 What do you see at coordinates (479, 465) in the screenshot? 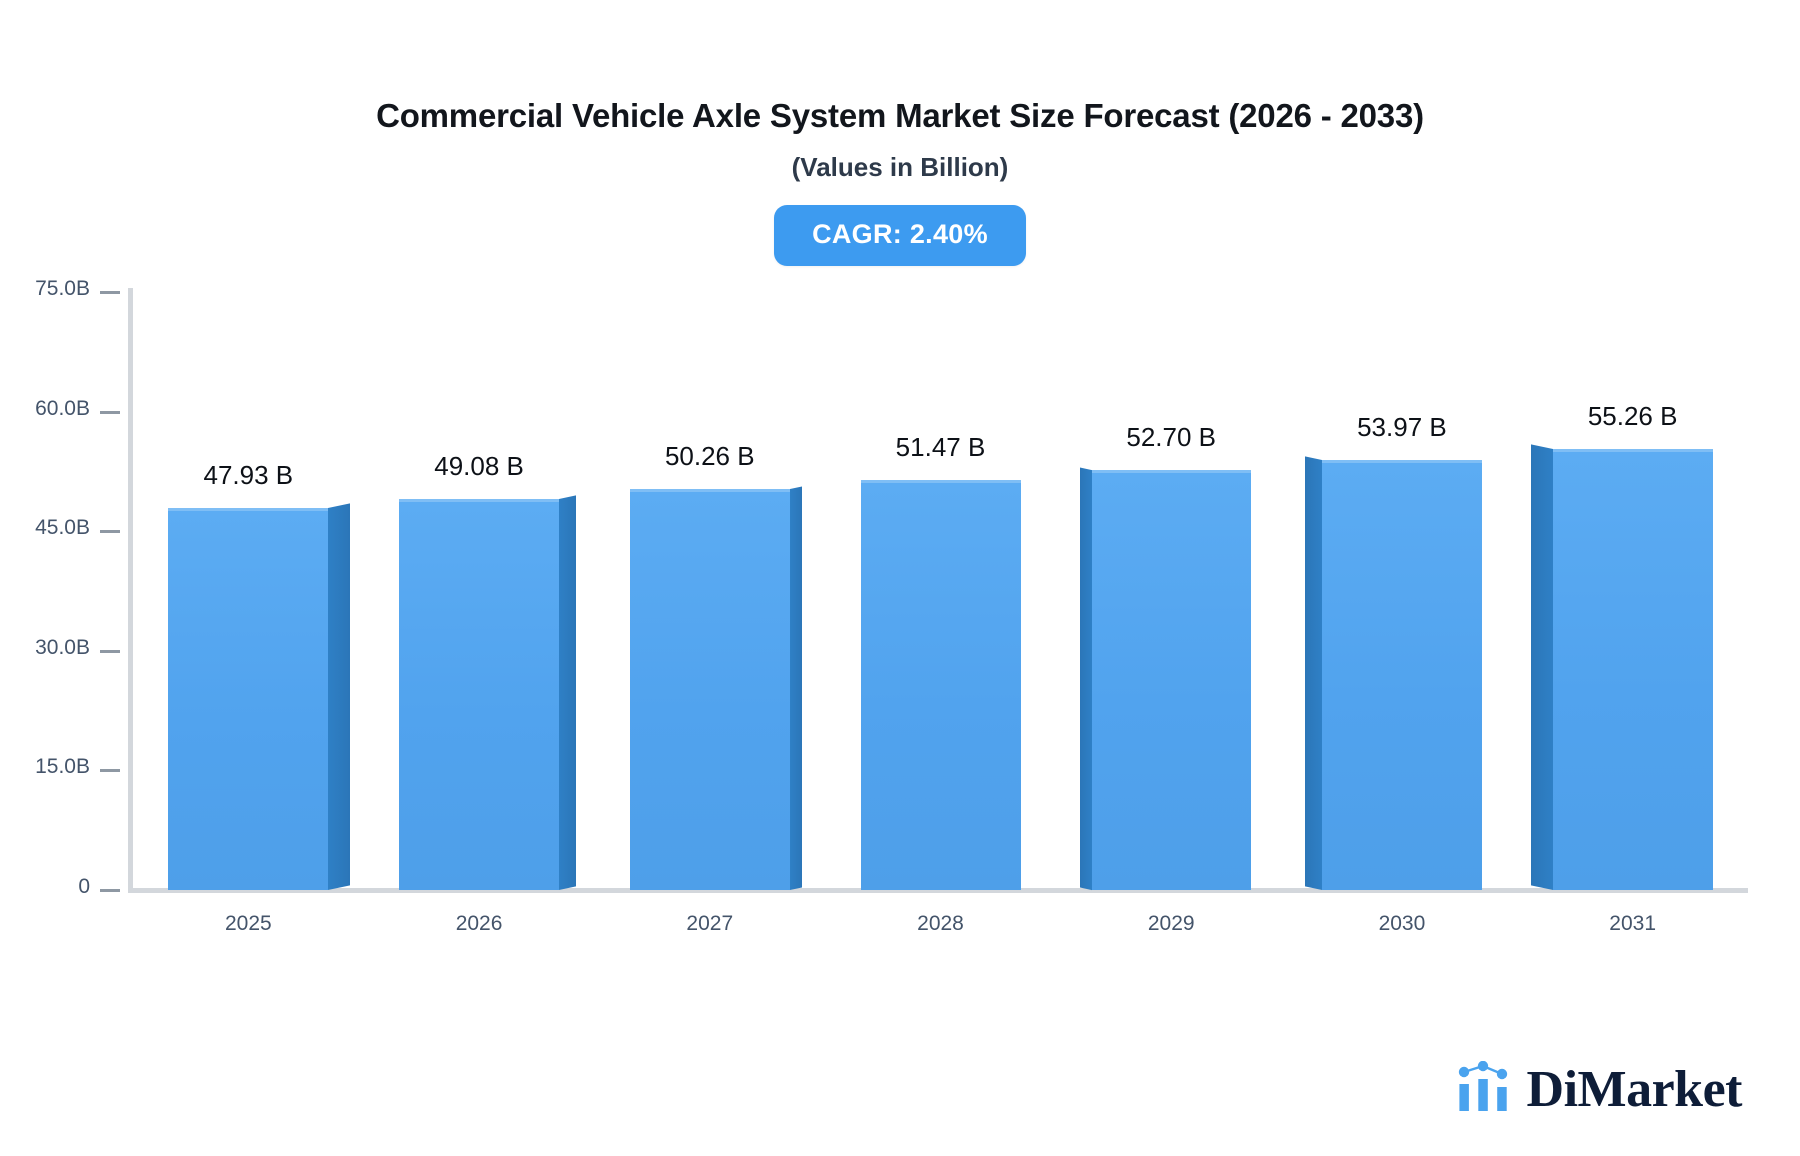
I see `bar-value-label: 49.08 B` at bounding box center [479, 465].